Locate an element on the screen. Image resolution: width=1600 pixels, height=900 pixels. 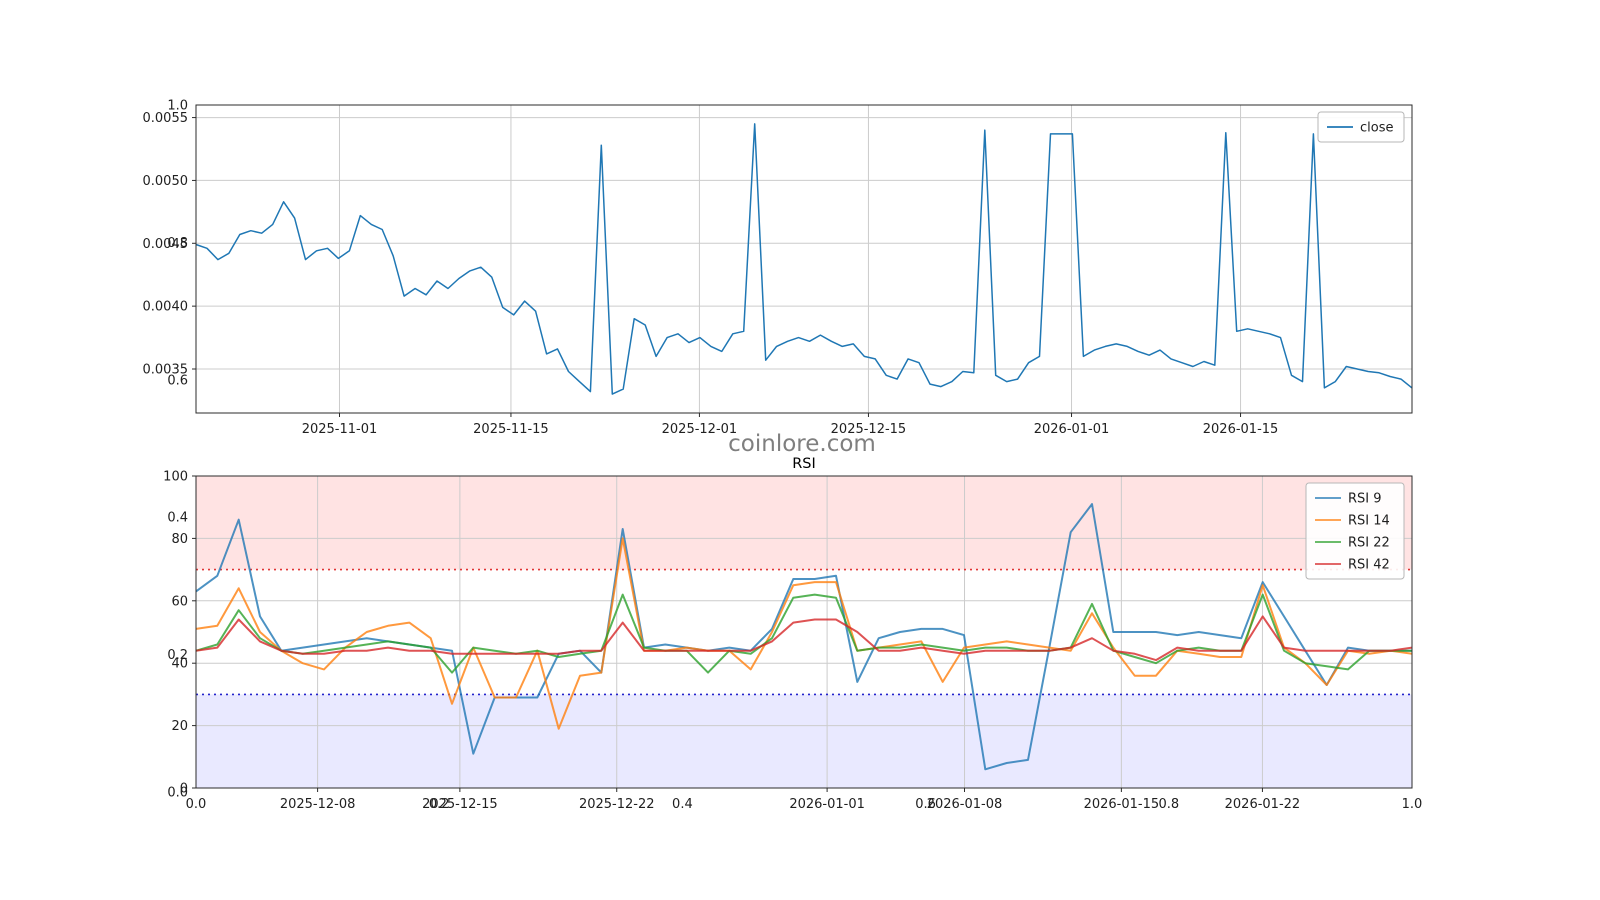
x-tick-label: 2025-11-15 is located at coordinates (511, 429).